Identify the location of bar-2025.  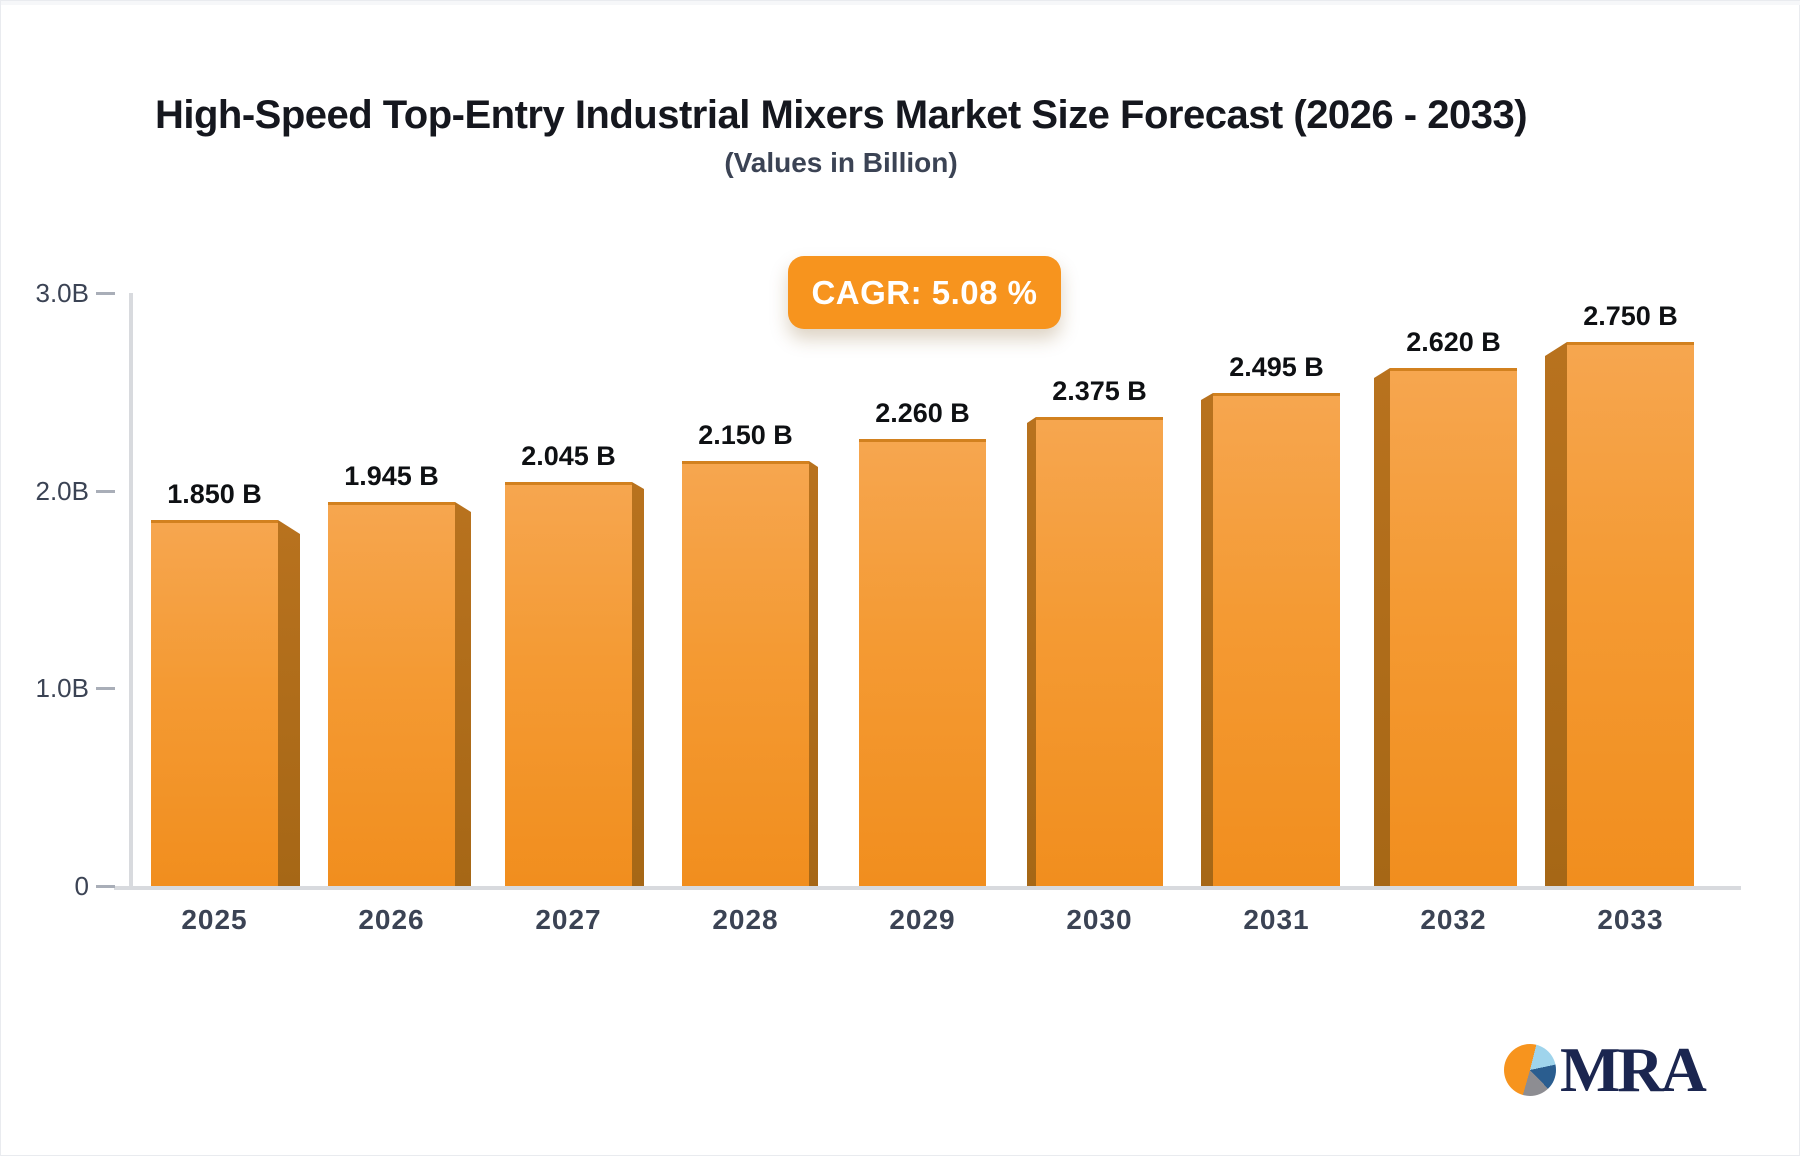
(214, 703).